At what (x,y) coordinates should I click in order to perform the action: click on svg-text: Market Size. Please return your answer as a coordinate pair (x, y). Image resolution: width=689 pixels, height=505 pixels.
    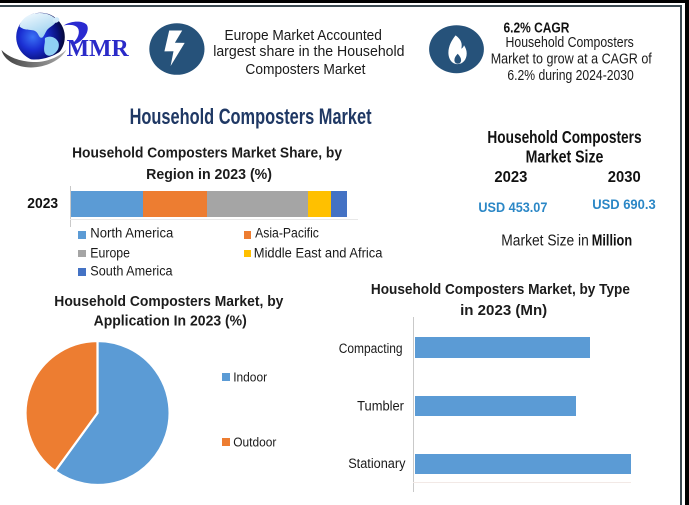
    Looking at the image, I should click on (565, 156).